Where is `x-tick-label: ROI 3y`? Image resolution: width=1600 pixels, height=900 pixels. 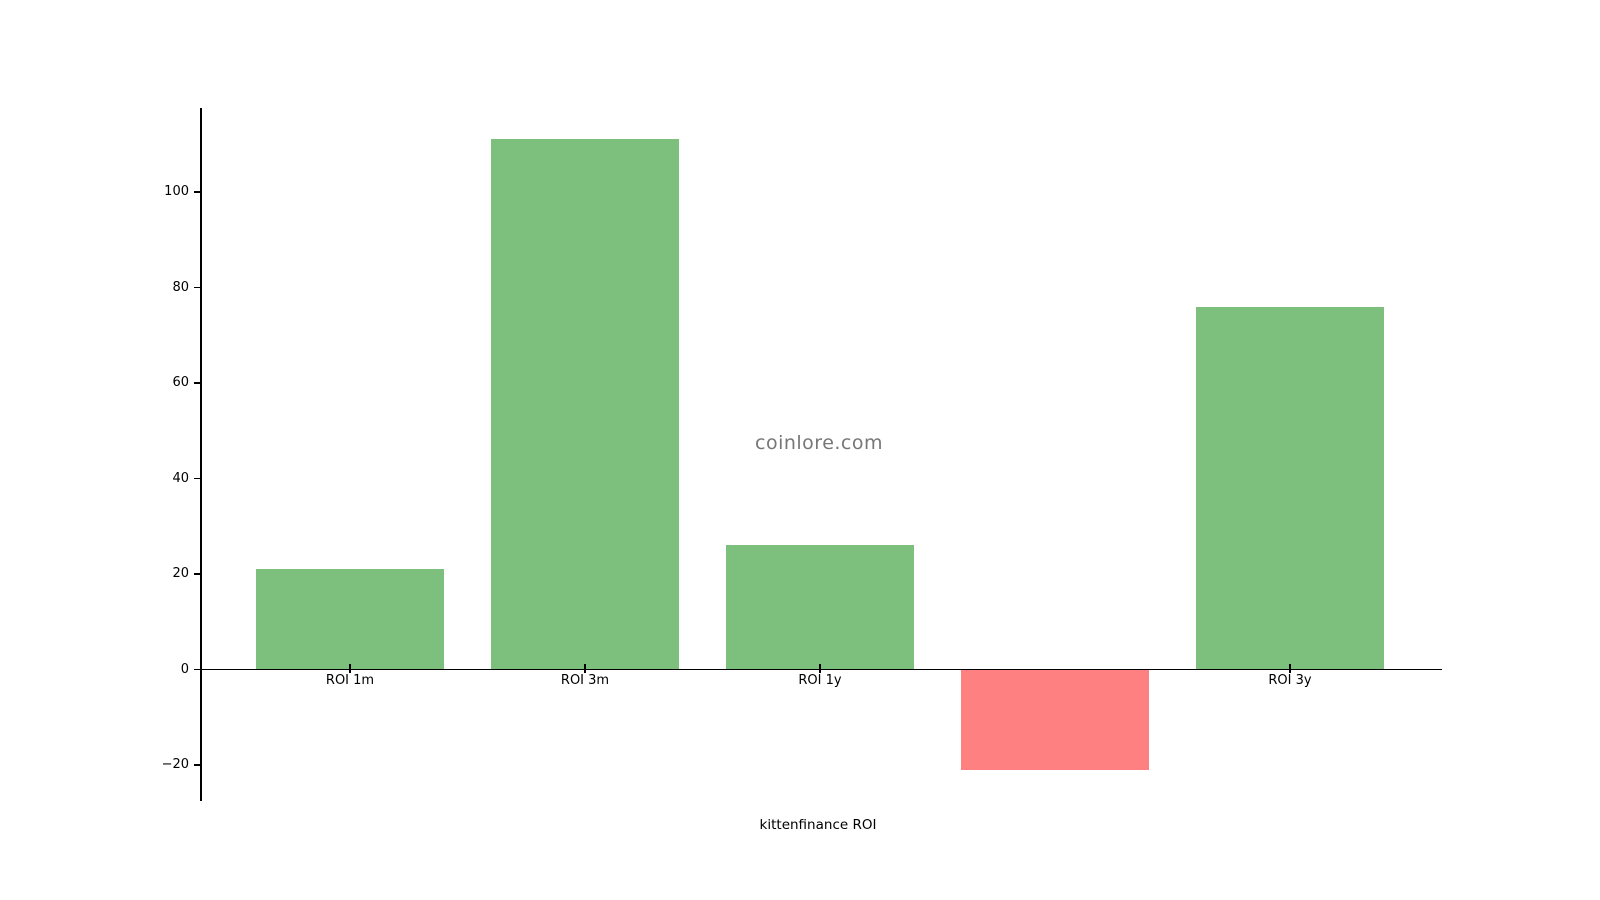
x-tick-label: ROI 3y is located at coordinates (1290, 680).